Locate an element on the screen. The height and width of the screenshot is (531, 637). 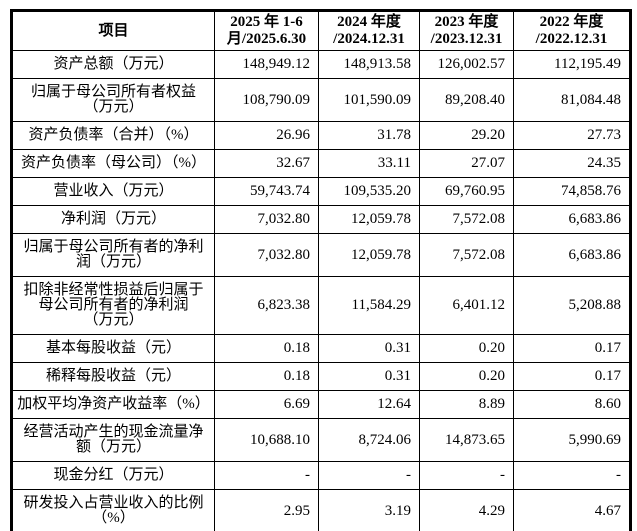
value-cell: 126,002.57 is located at coordinates (466, 64).